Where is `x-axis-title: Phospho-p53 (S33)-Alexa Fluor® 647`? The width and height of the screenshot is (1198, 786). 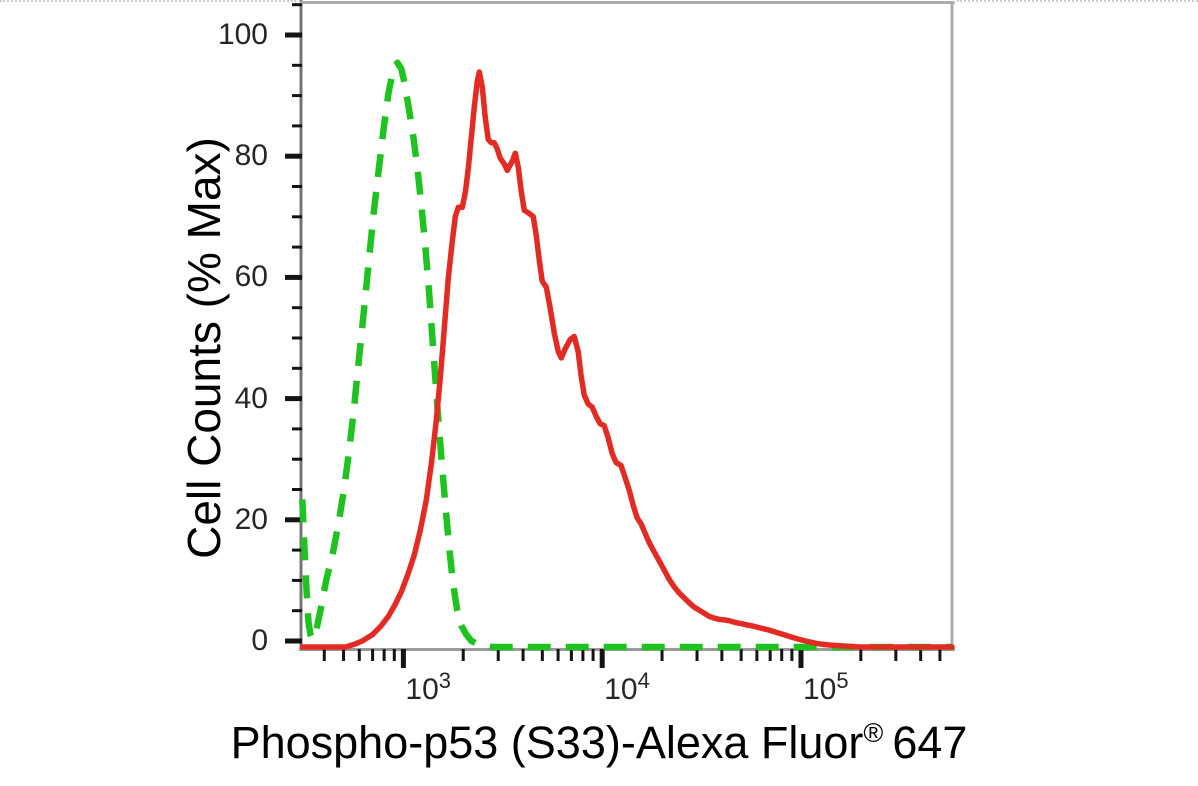 x-axis-title: Phospho-p53 (S33)-Alexa Fluor® 647 is located at coordinates (599, 743).